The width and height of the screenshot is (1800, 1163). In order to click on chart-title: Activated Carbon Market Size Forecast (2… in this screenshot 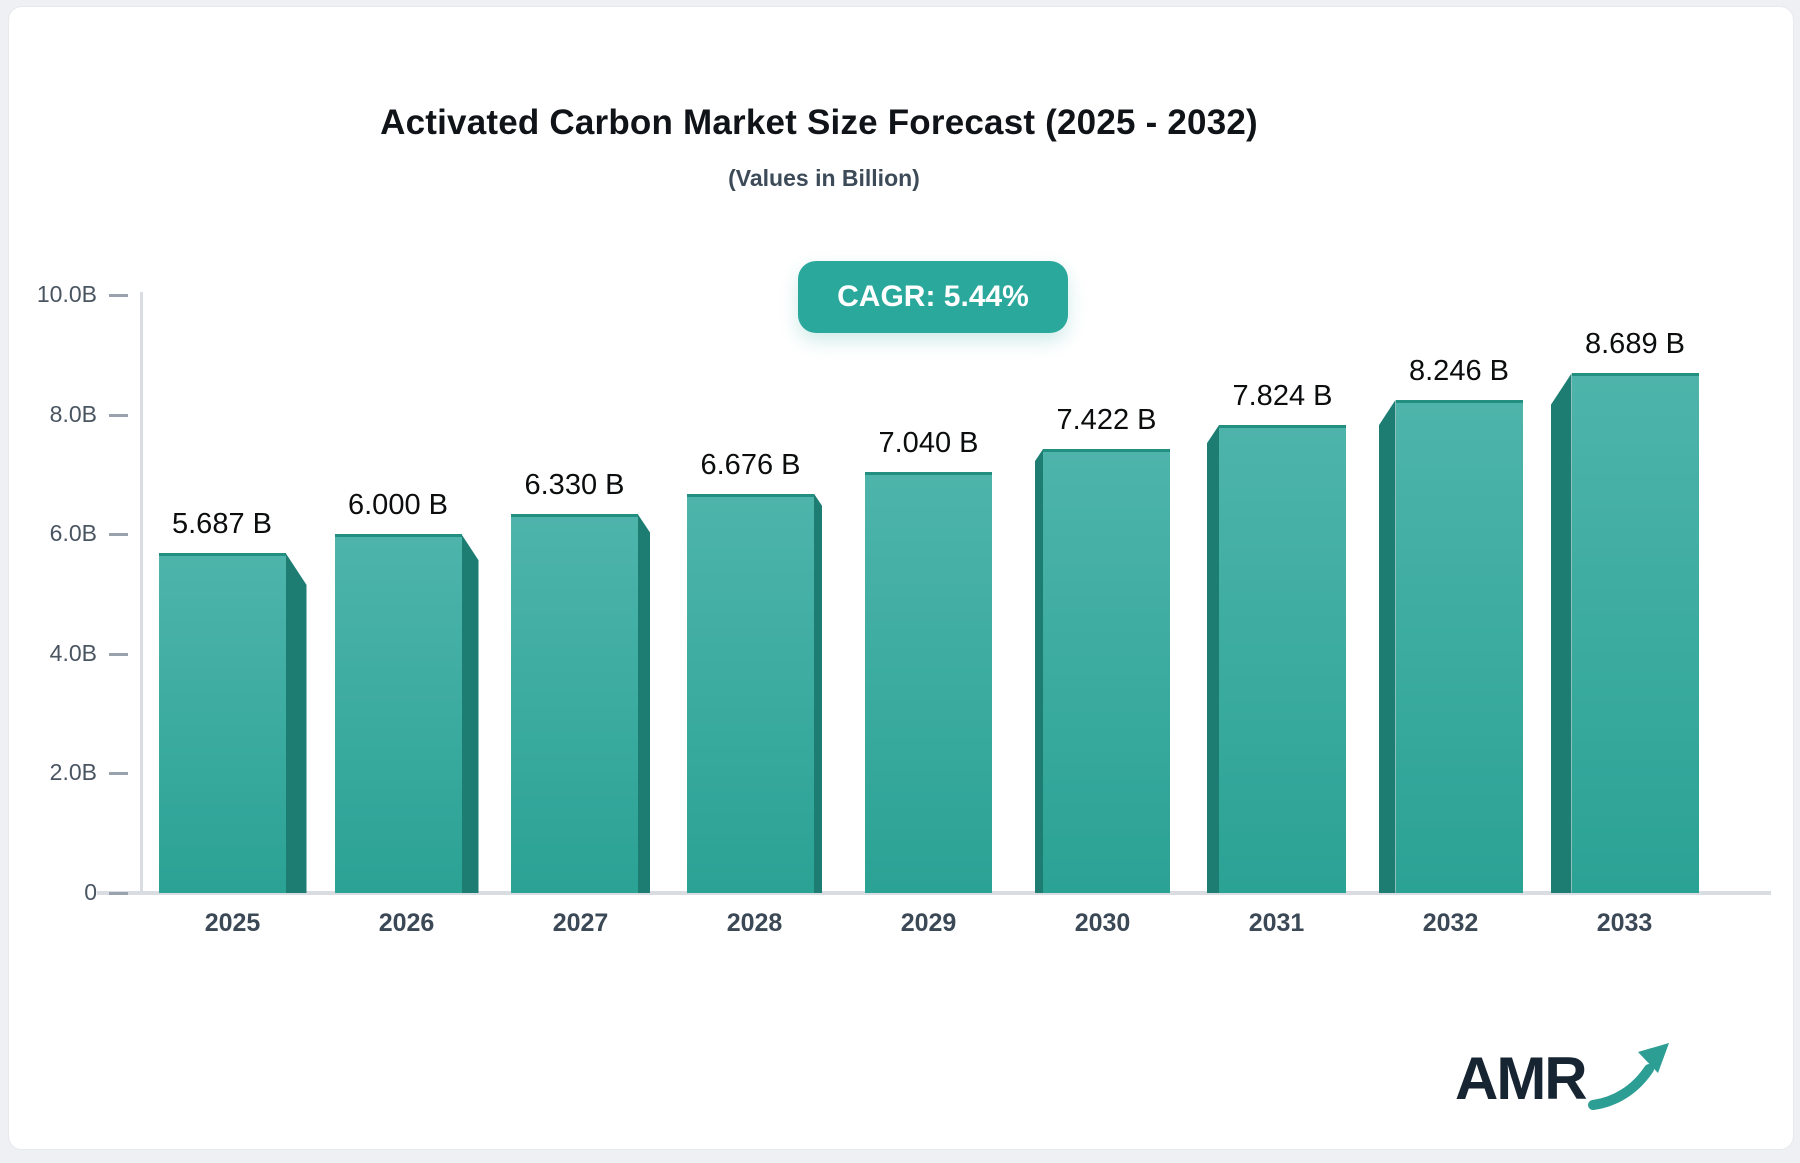, I will do `click(819, 122)`.